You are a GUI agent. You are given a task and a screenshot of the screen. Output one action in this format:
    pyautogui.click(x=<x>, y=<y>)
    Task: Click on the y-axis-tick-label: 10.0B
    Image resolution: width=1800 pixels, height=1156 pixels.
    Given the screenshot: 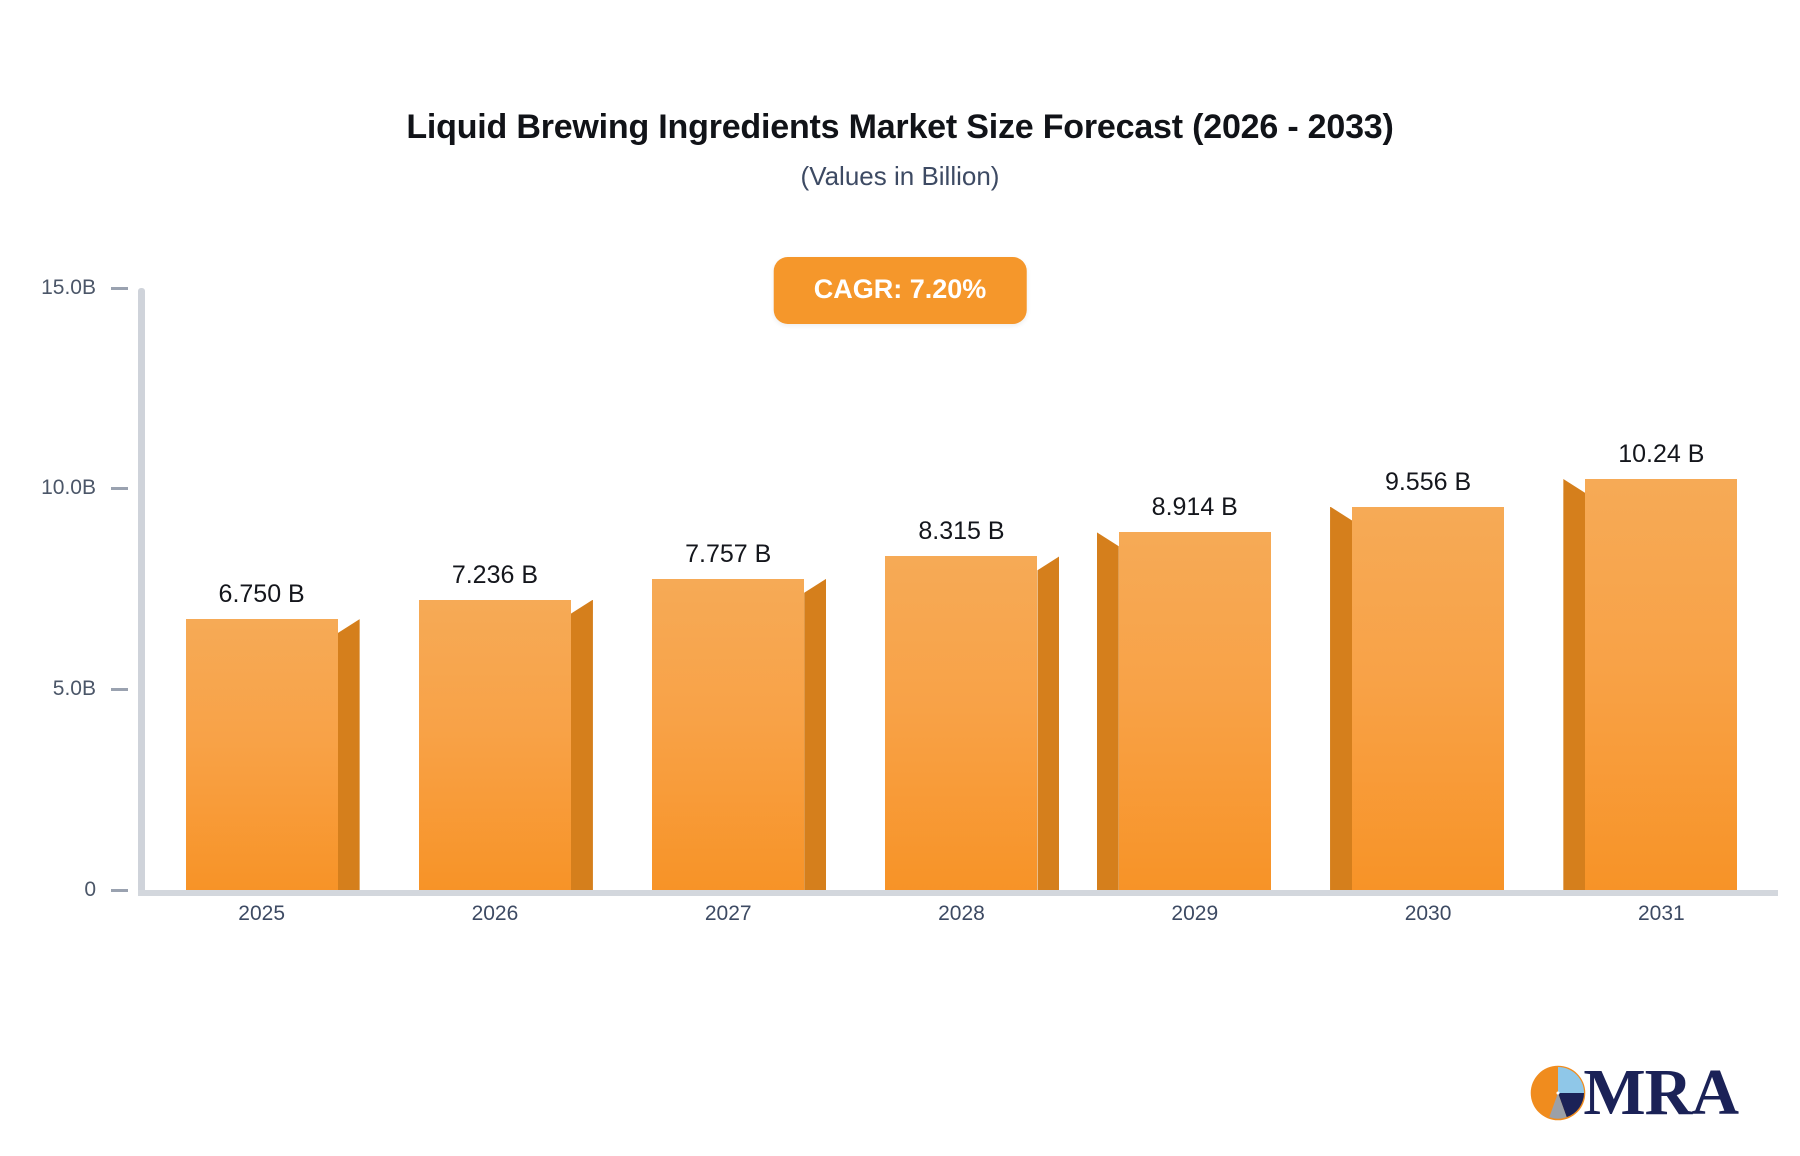 What is the action you would take?
    pyautogui.click(x=68, y=488)
    